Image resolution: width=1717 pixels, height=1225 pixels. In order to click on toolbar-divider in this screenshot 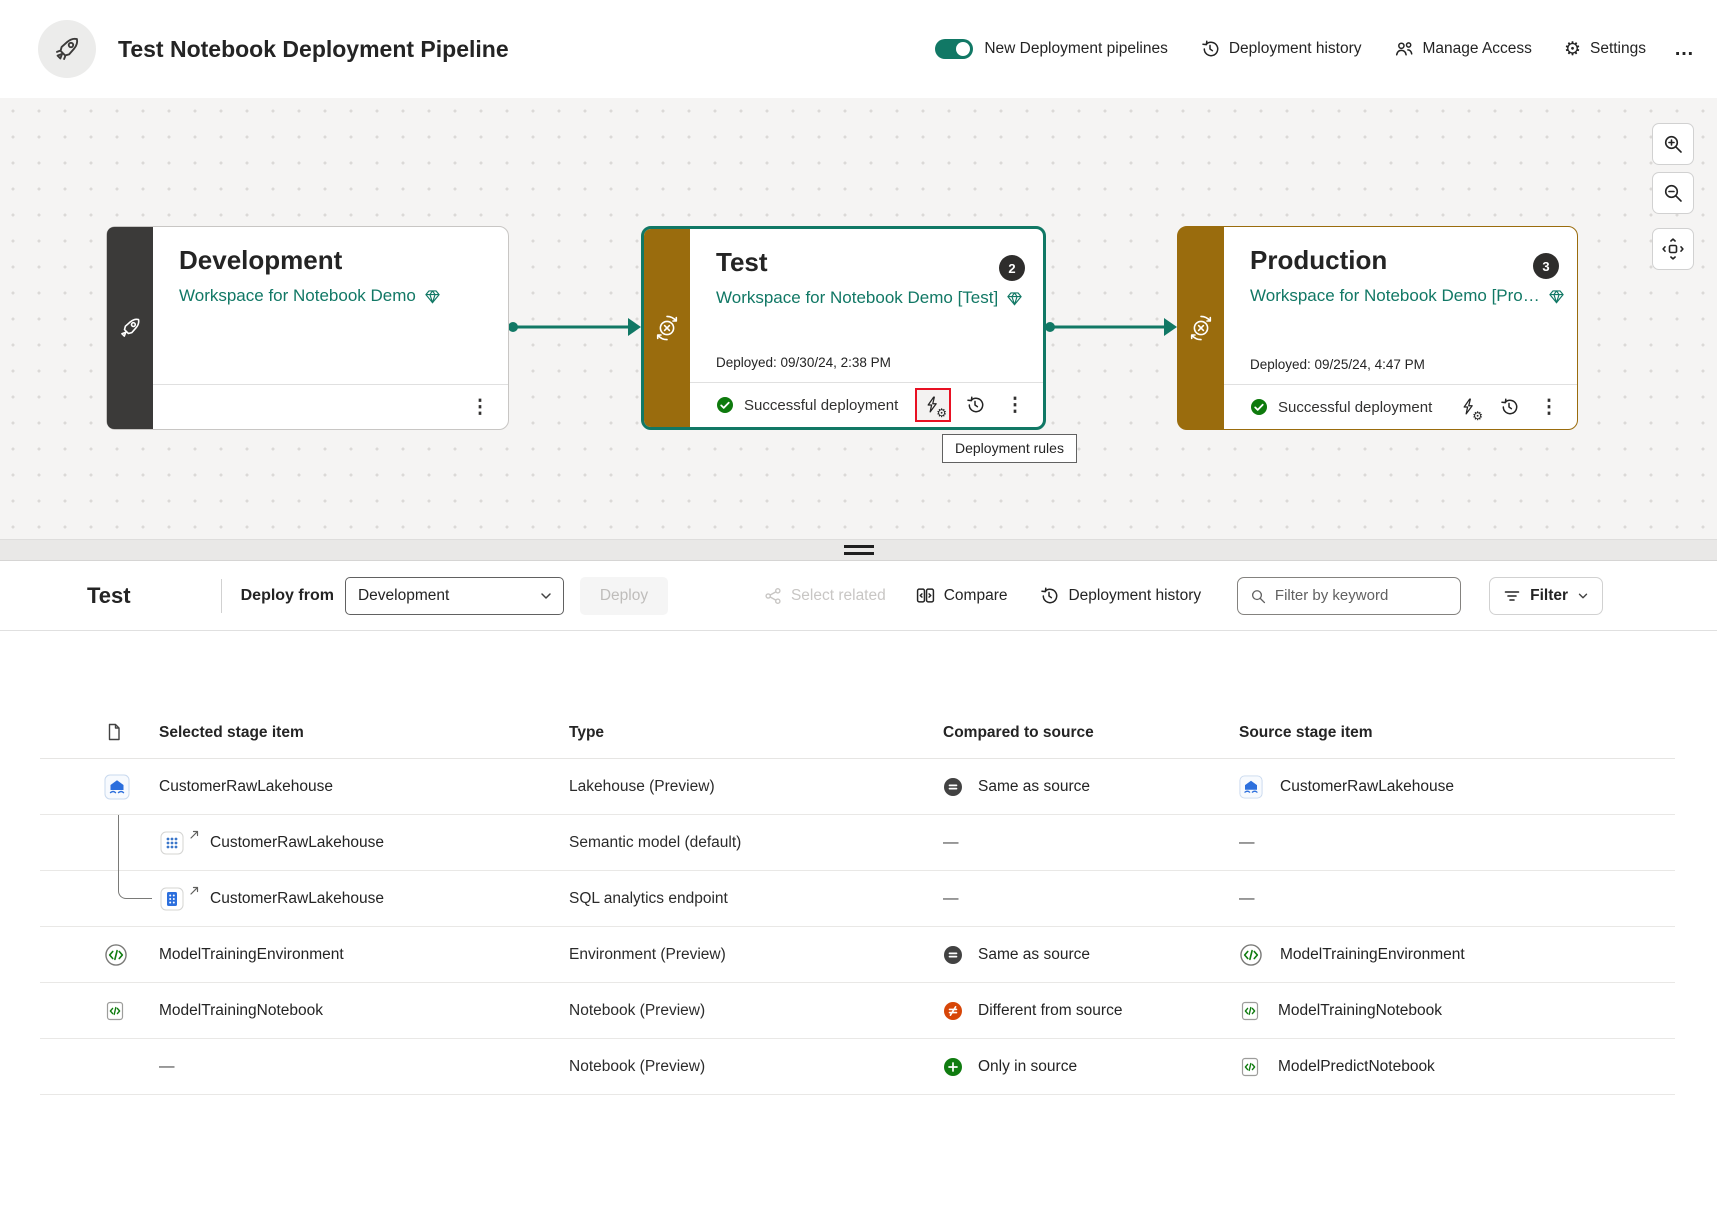, I will do `click(221, 595)`.